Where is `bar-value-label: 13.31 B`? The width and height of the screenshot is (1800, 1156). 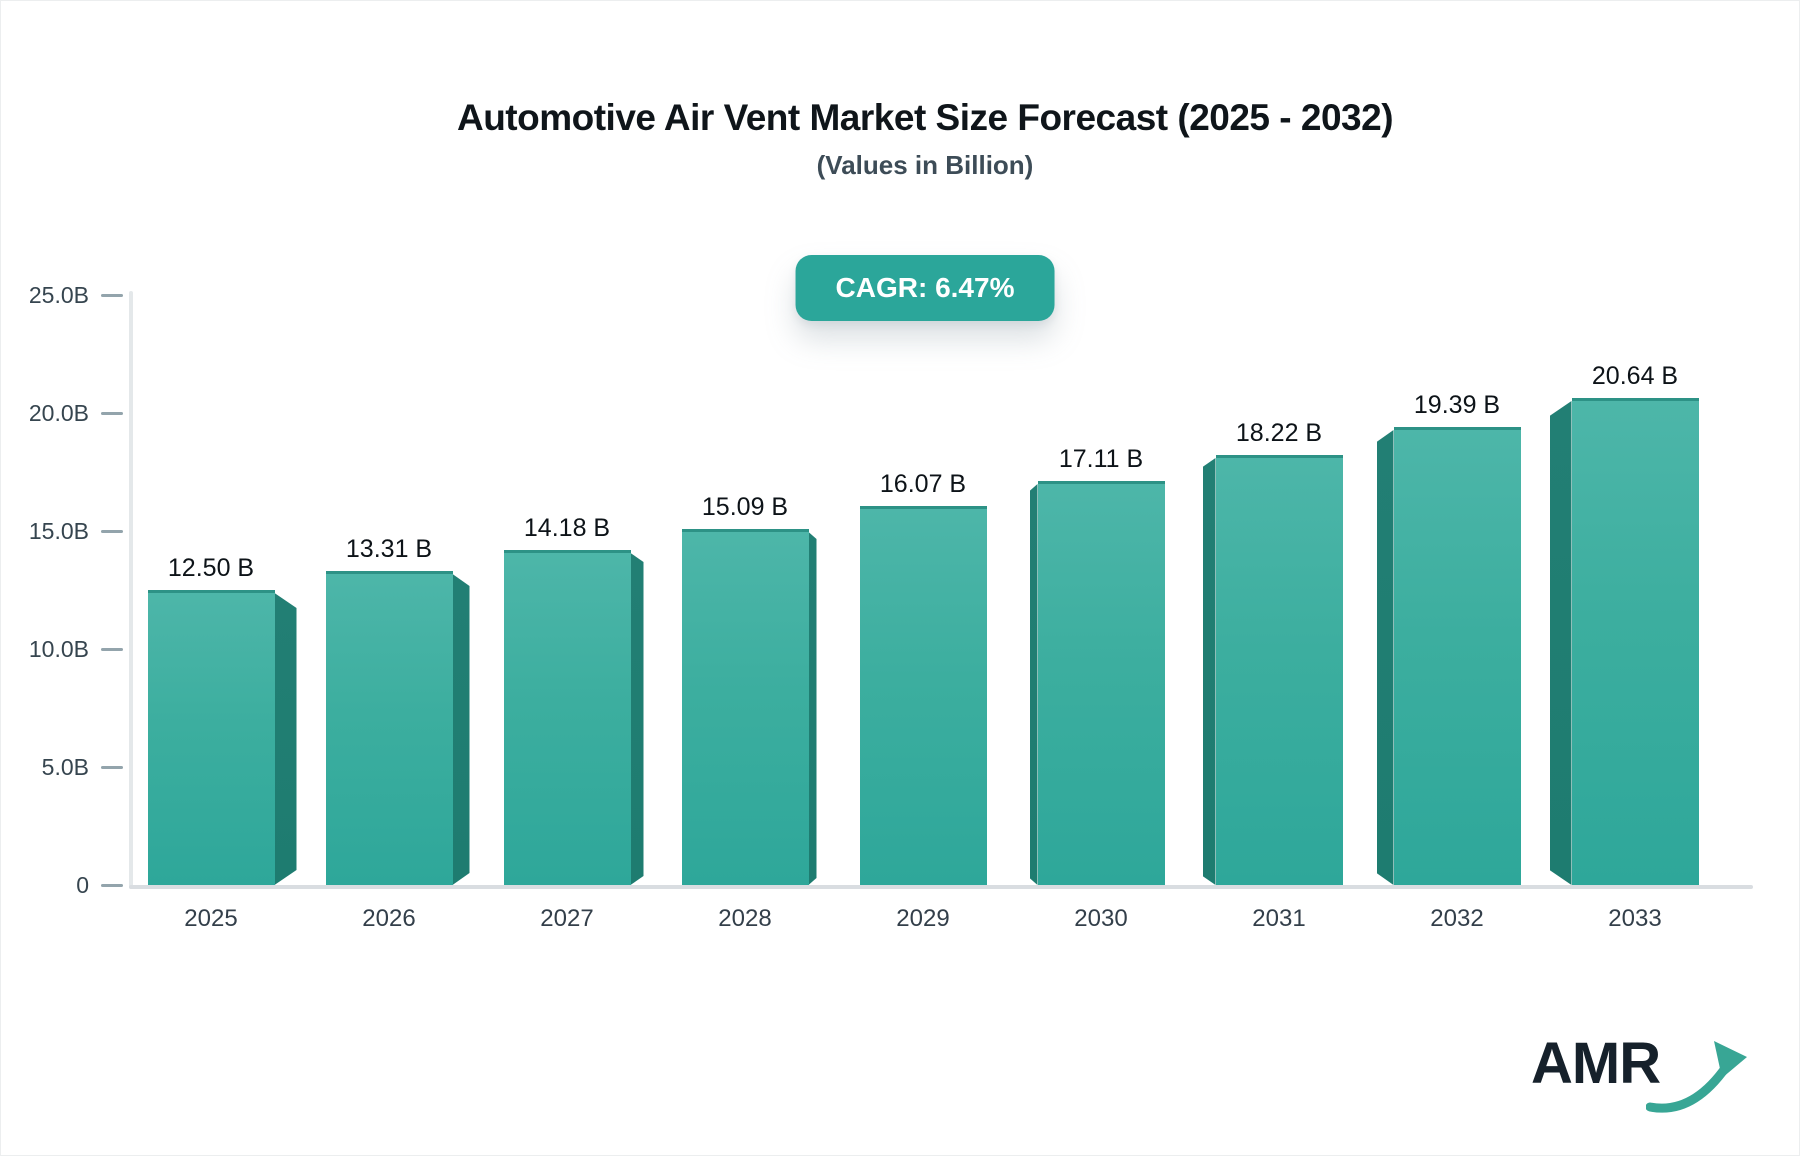
bar-value-label: 13.31 B is located at coordinates (389, 549).